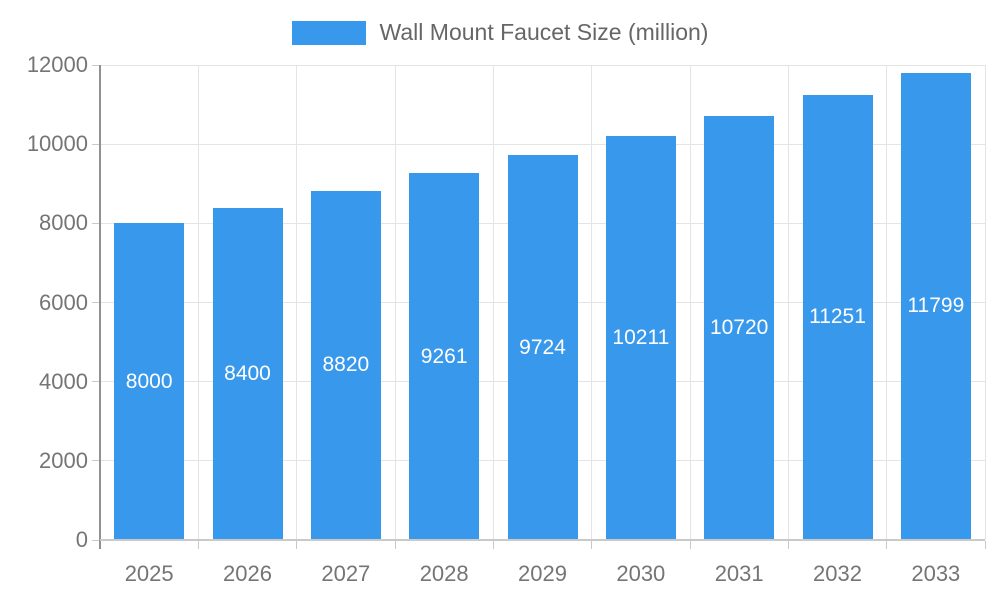  I want to click on legend-swatch, so click(328, 32).